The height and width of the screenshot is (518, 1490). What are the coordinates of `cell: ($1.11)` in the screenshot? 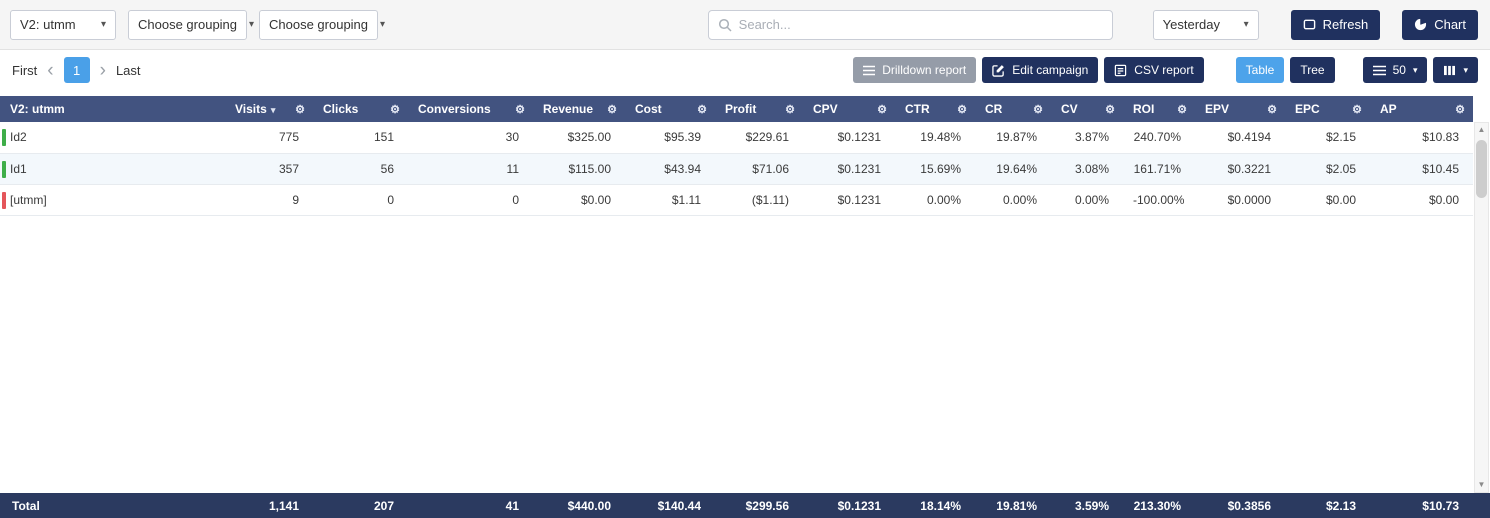 It's located at (759, 200).